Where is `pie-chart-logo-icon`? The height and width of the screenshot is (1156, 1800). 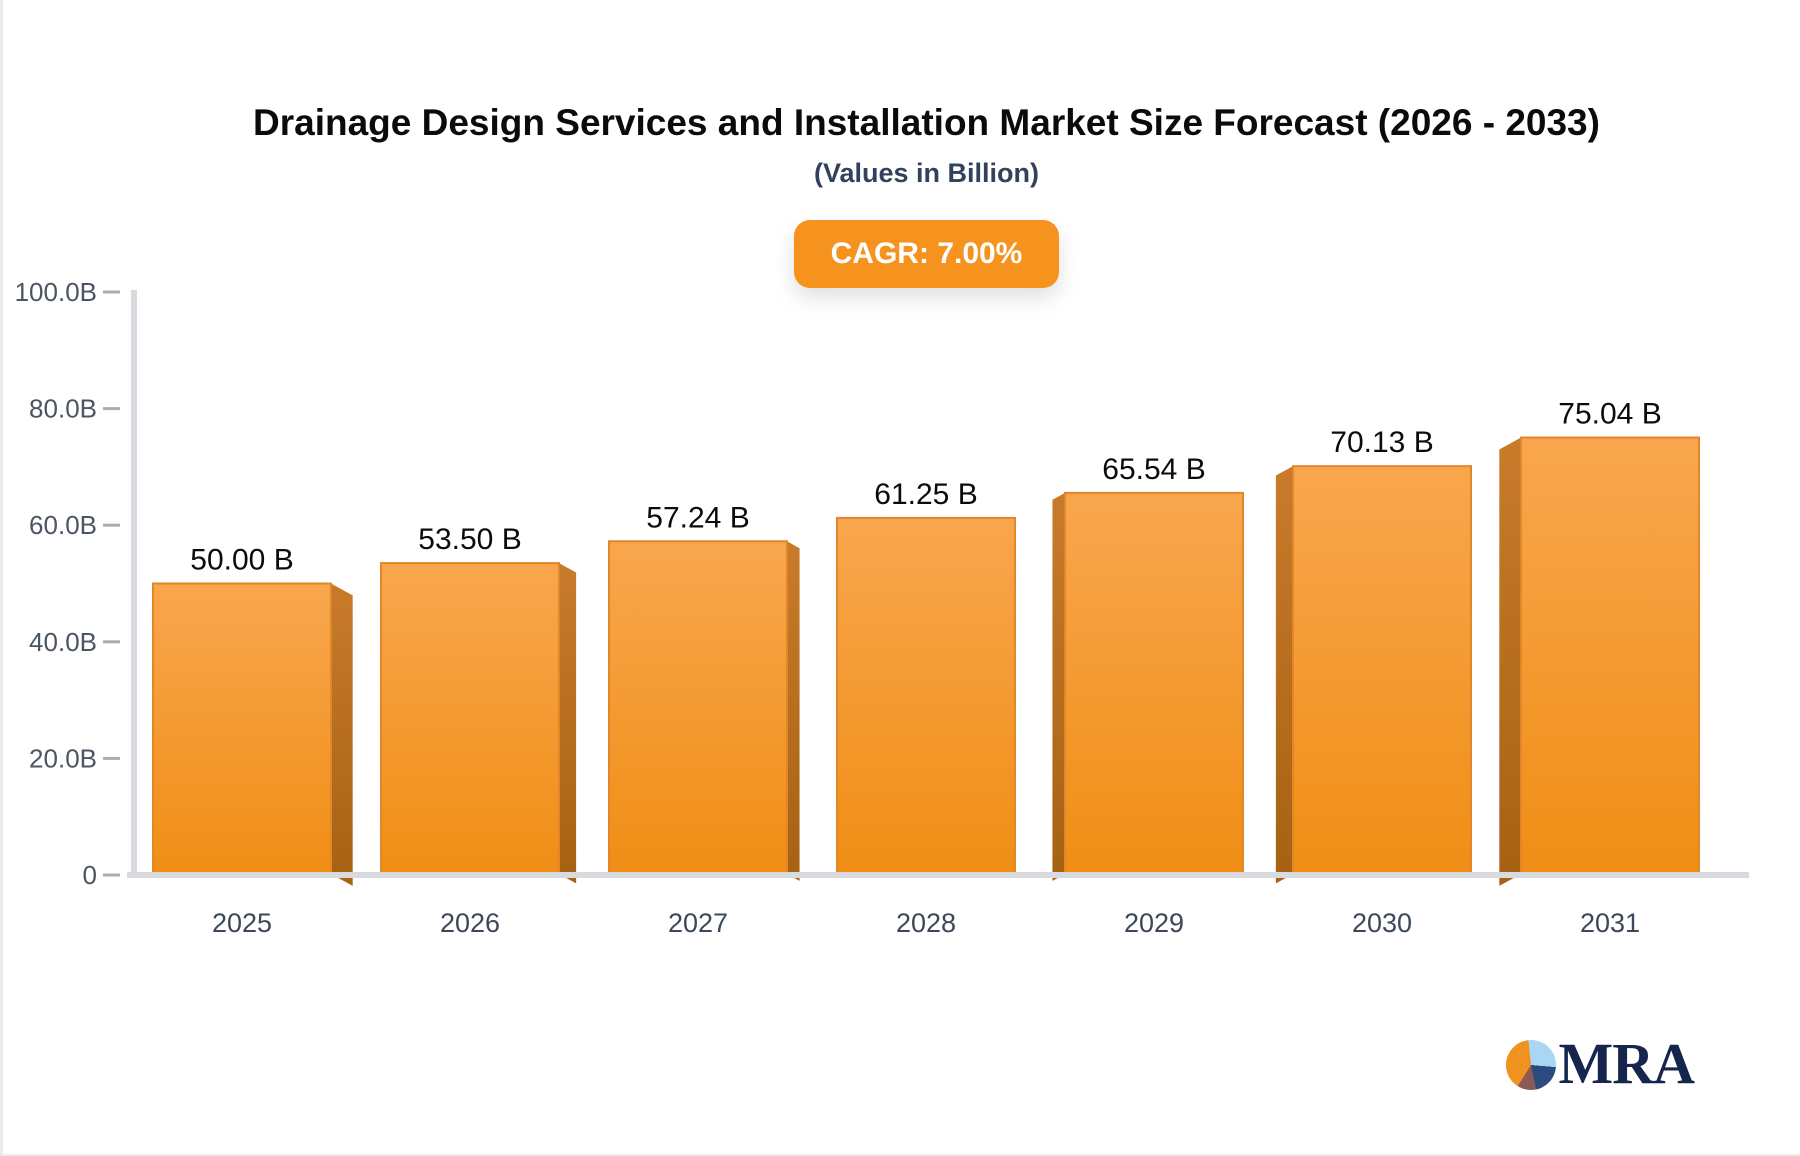 pie-chart-logo-icon is located at coordinates (1531, 1065).